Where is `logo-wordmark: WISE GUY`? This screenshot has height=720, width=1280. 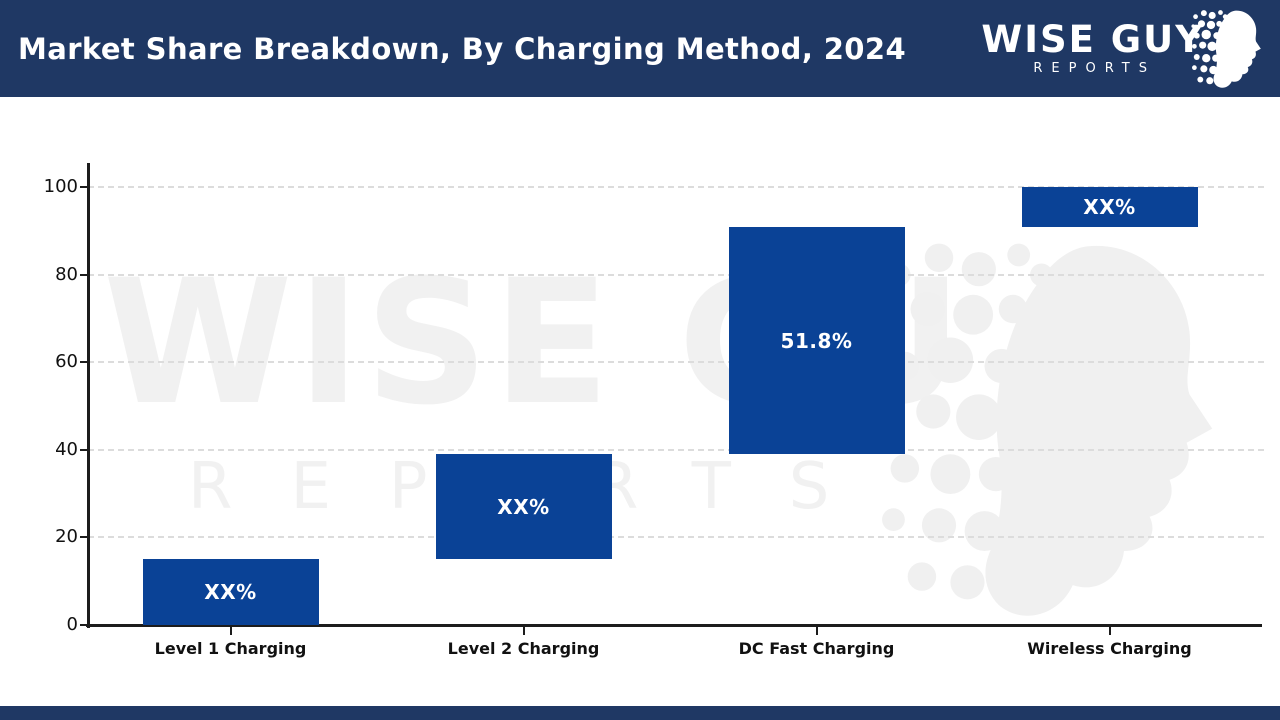
logo-wordmark: WISE GUY is located at coordinates (1092, 39).